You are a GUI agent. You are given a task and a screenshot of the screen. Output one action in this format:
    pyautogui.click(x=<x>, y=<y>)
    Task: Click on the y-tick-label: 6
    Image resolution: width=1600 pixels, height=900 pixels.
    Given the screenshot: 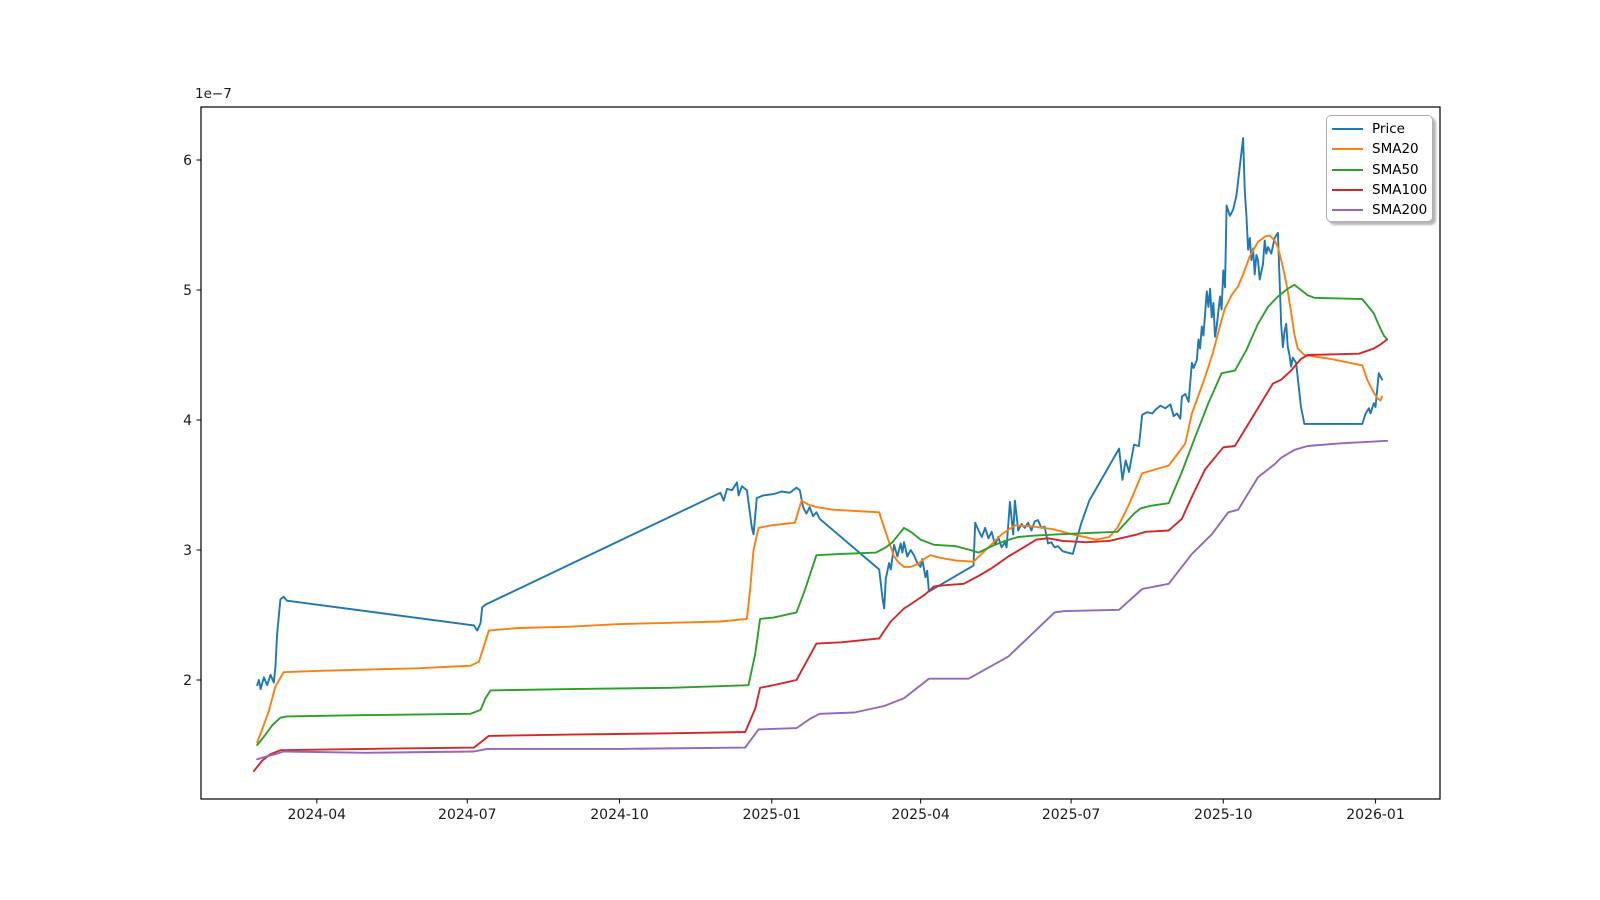 What is the action you would take?
    pyautogui.click(x=187, y=161)
    